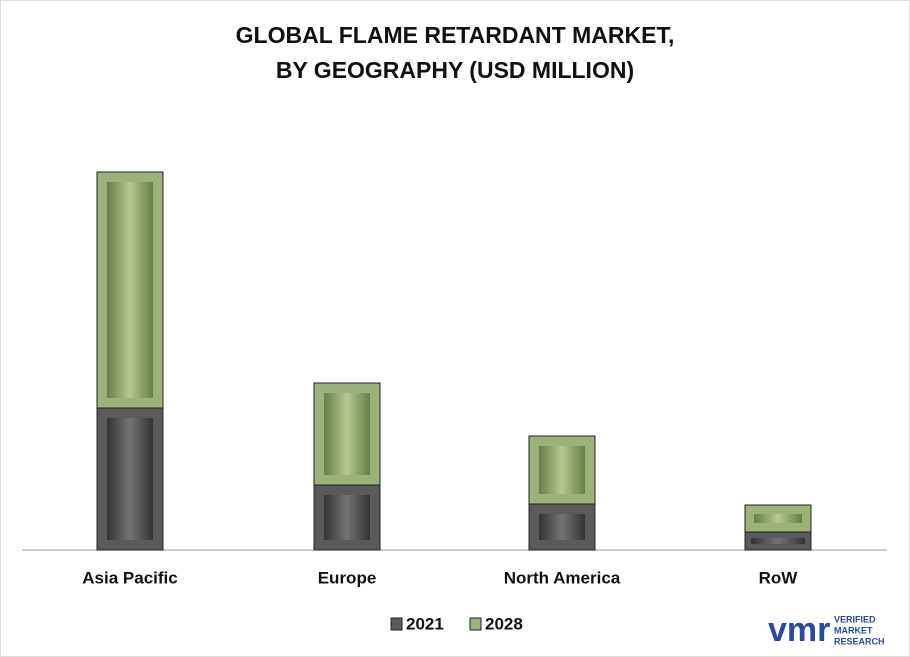 This screenshot has width=910, height=657. I want to click on legend-label: 2021, so click(425, 623).